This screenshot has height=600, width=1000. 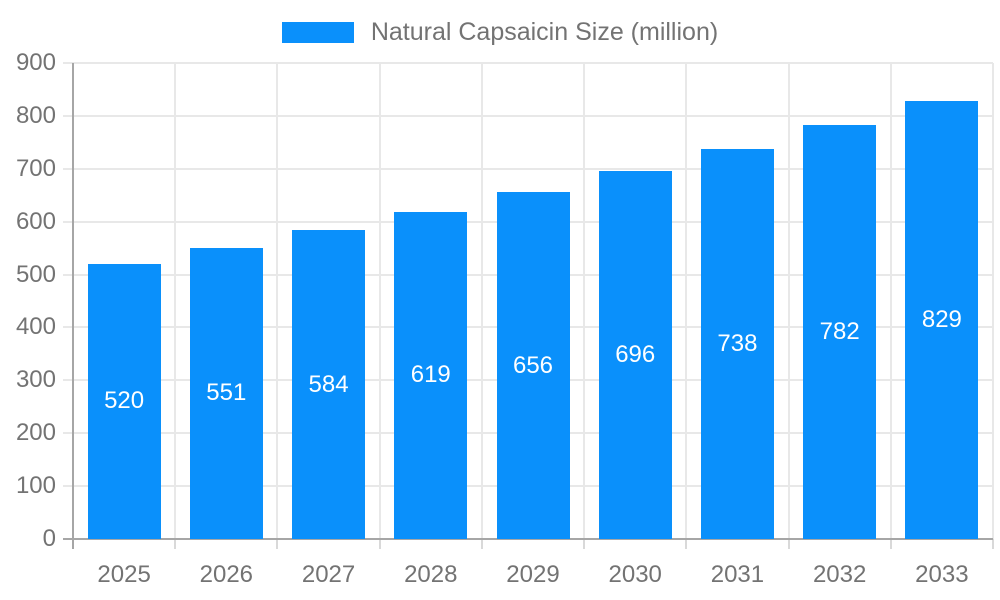 What do you see at coordinates (35, 433) in the screenshot?
I see `y-axis-label: 200` at bounding box center [35, 433].